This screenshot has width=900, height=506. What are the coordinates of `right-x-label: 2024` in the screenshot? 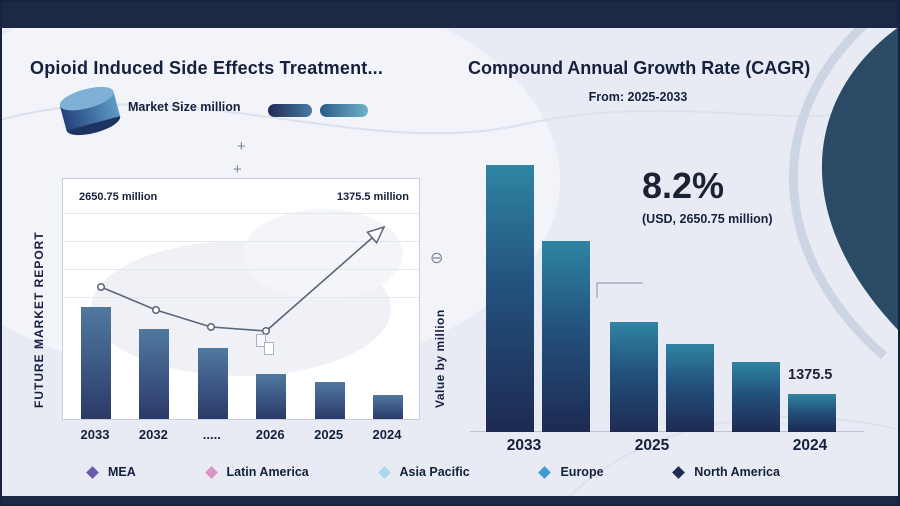 It's located at (810, 445).